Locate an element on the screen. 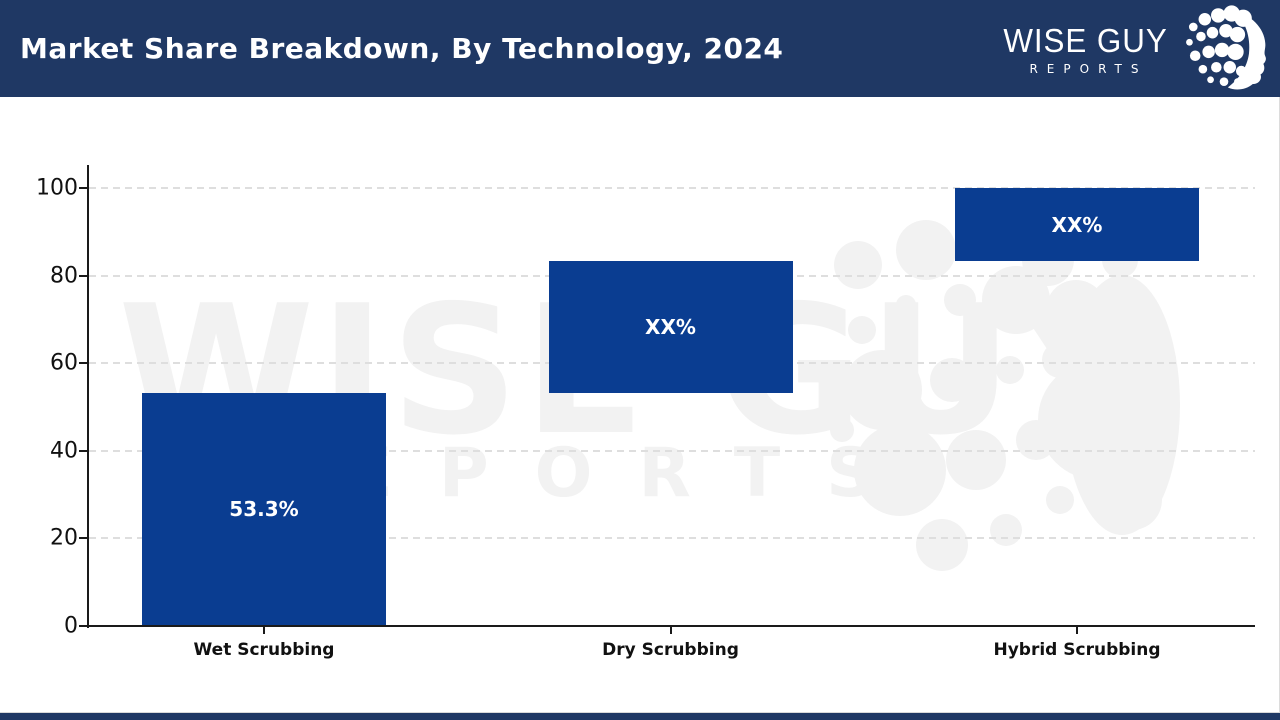  bar-dry-scrubbing: XX% is located at coordinates (670, 327).